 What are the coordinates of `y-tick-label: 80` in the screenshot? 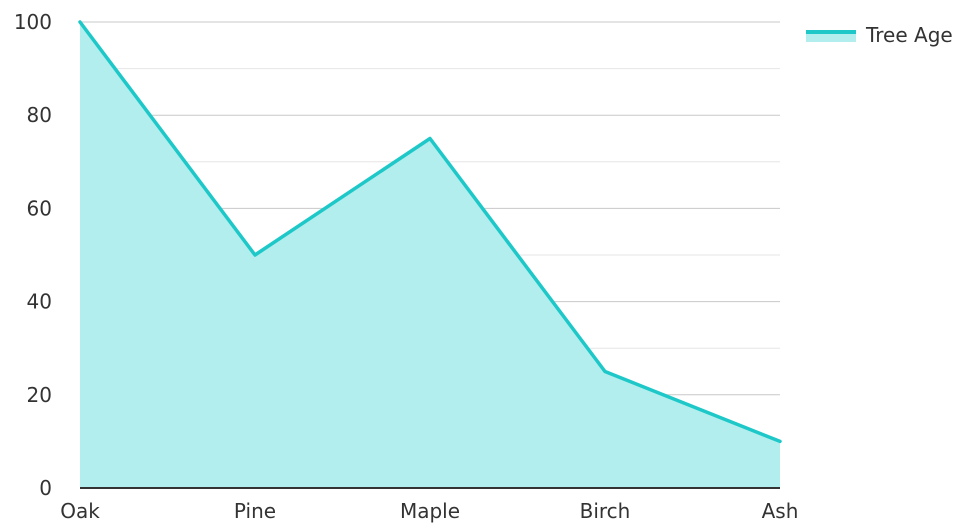 It's located at (39, 115).